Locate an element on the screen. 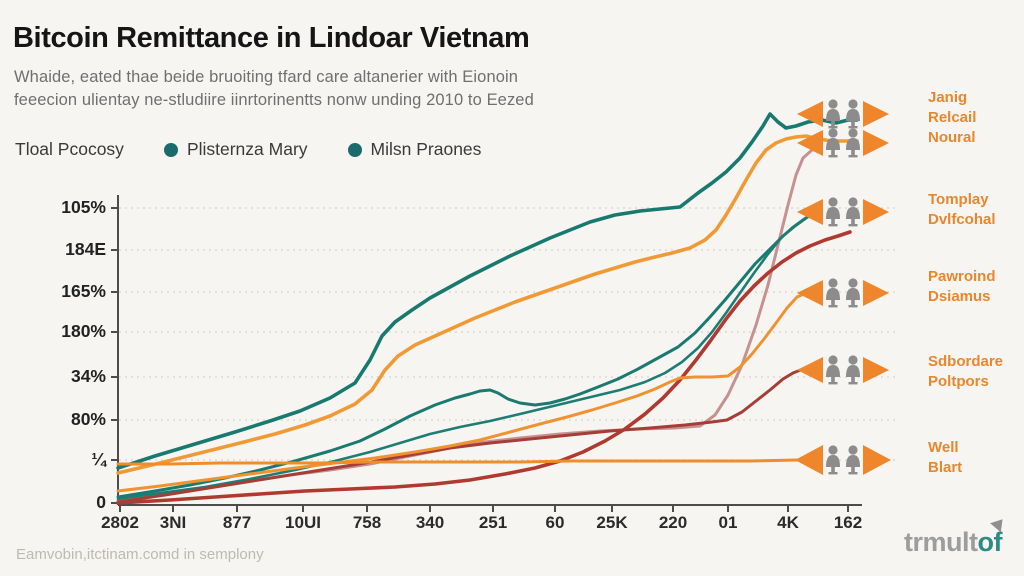 This screenshot has height=576, width=1024. x-tick-label: 3NI is located at coordinates (173, 522).